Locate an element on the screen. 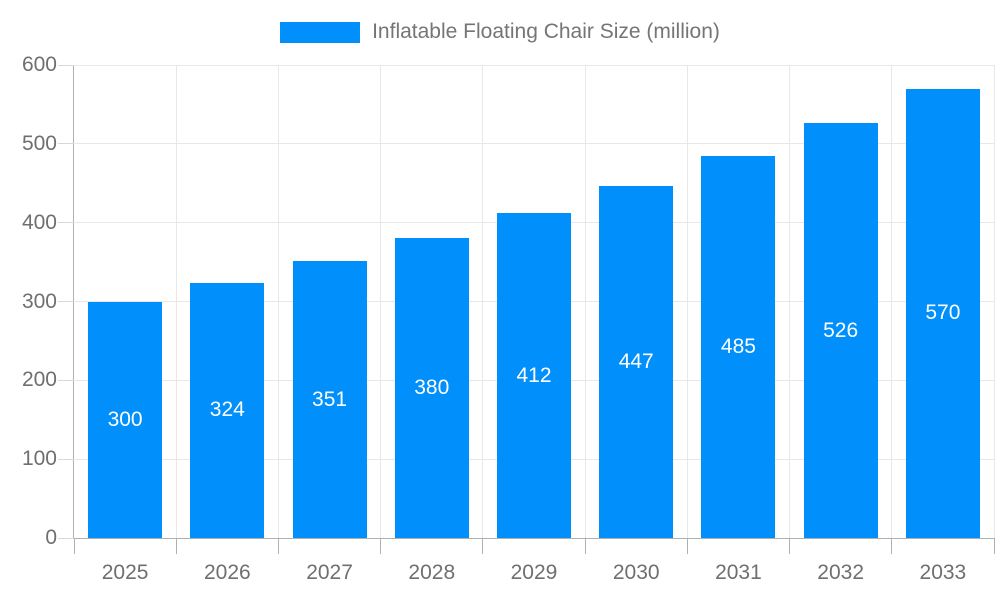  bar-value-label: 300 is located at coordinates (125, 419).